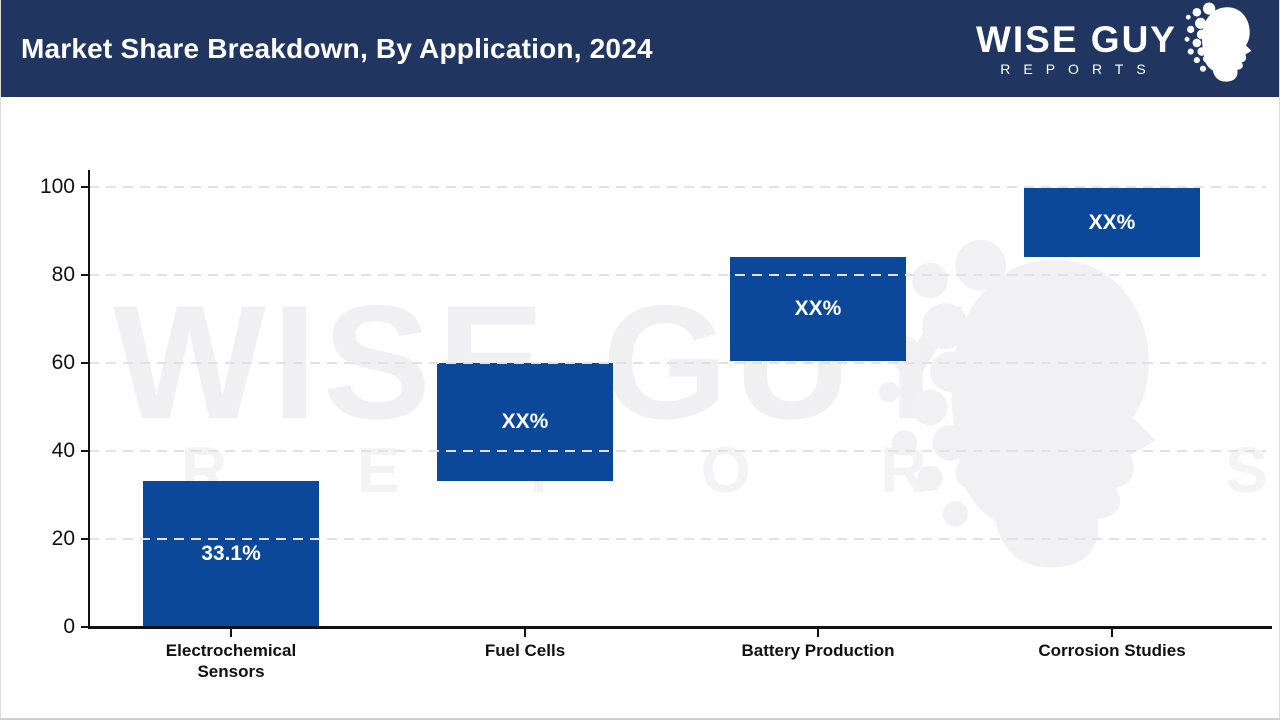  What do you see at coordinates (89, 399) in the screenshot?
I see `y-axis-line` at bounding box center [89, 399].